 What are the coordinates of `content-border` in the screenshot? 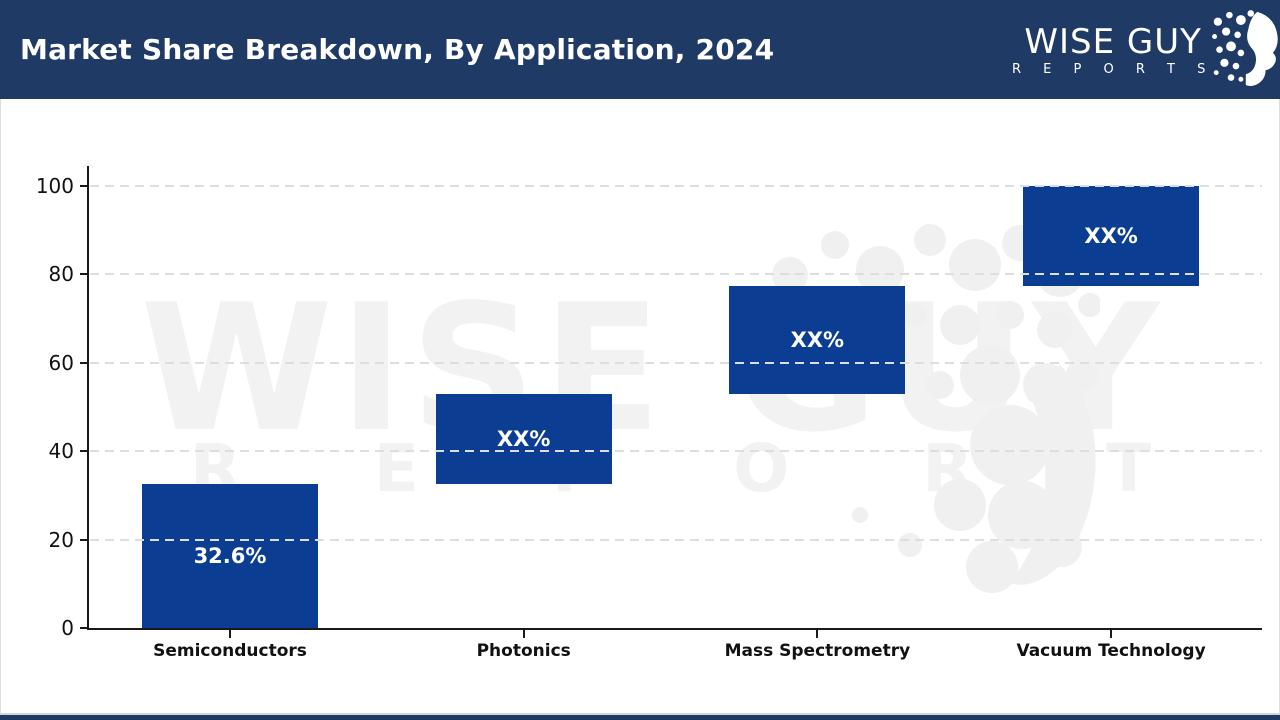 It's located at (0, 406).